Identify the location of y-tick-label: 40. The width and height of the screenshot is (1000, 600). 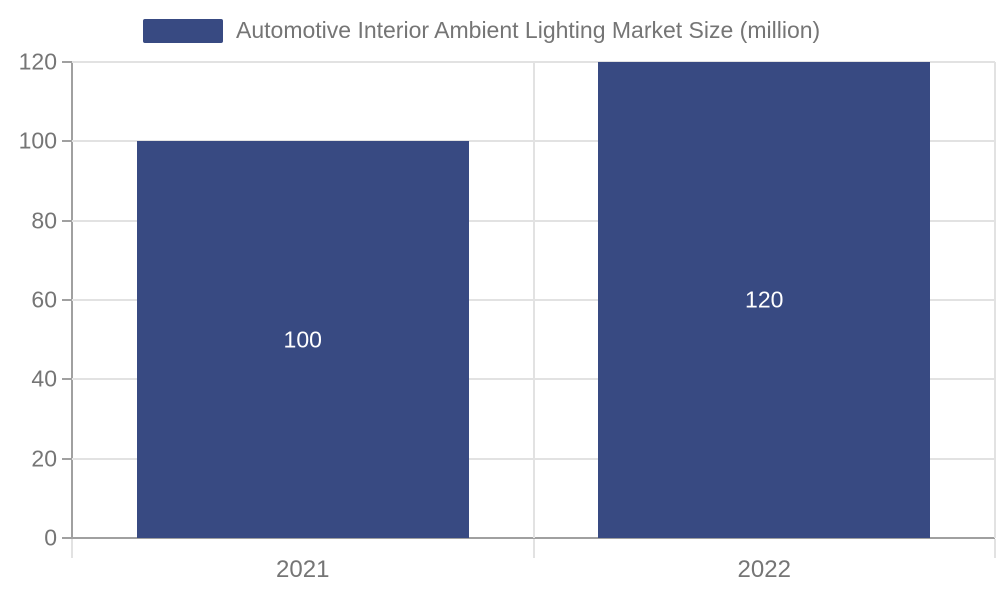
(44, 378).